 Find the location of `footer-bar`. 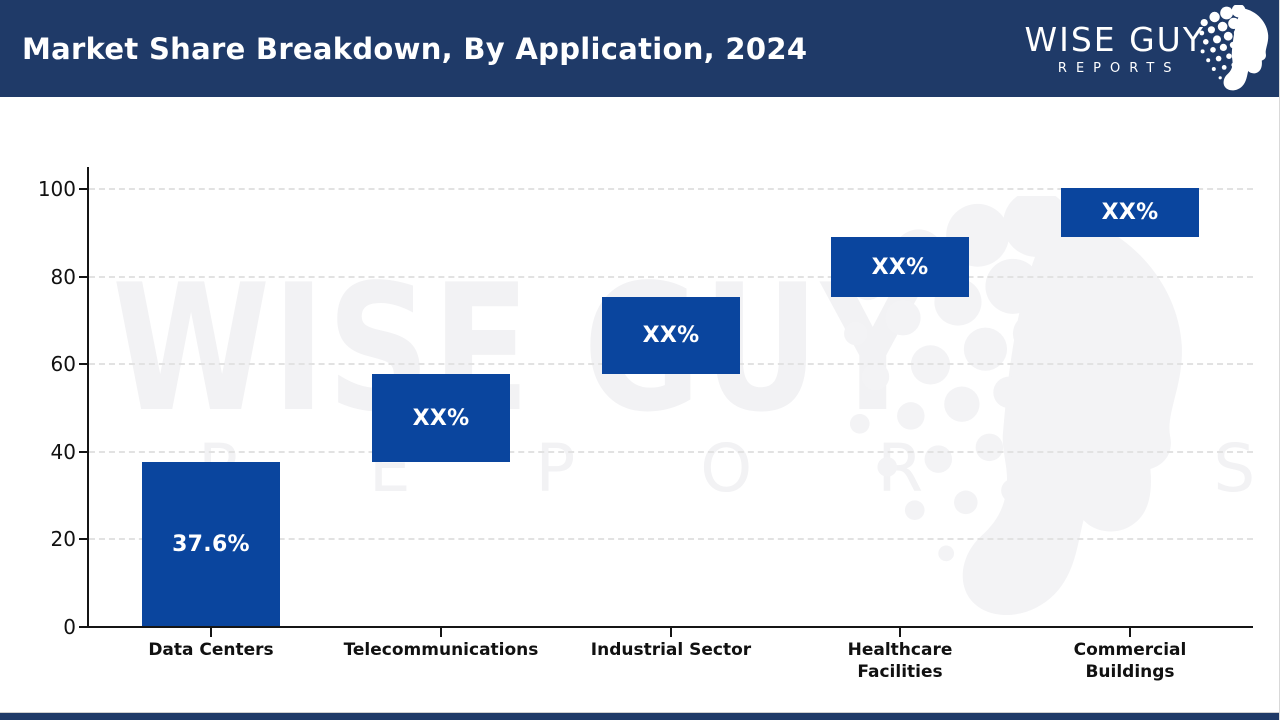

footer-bar is located at coordinates (639, 716).